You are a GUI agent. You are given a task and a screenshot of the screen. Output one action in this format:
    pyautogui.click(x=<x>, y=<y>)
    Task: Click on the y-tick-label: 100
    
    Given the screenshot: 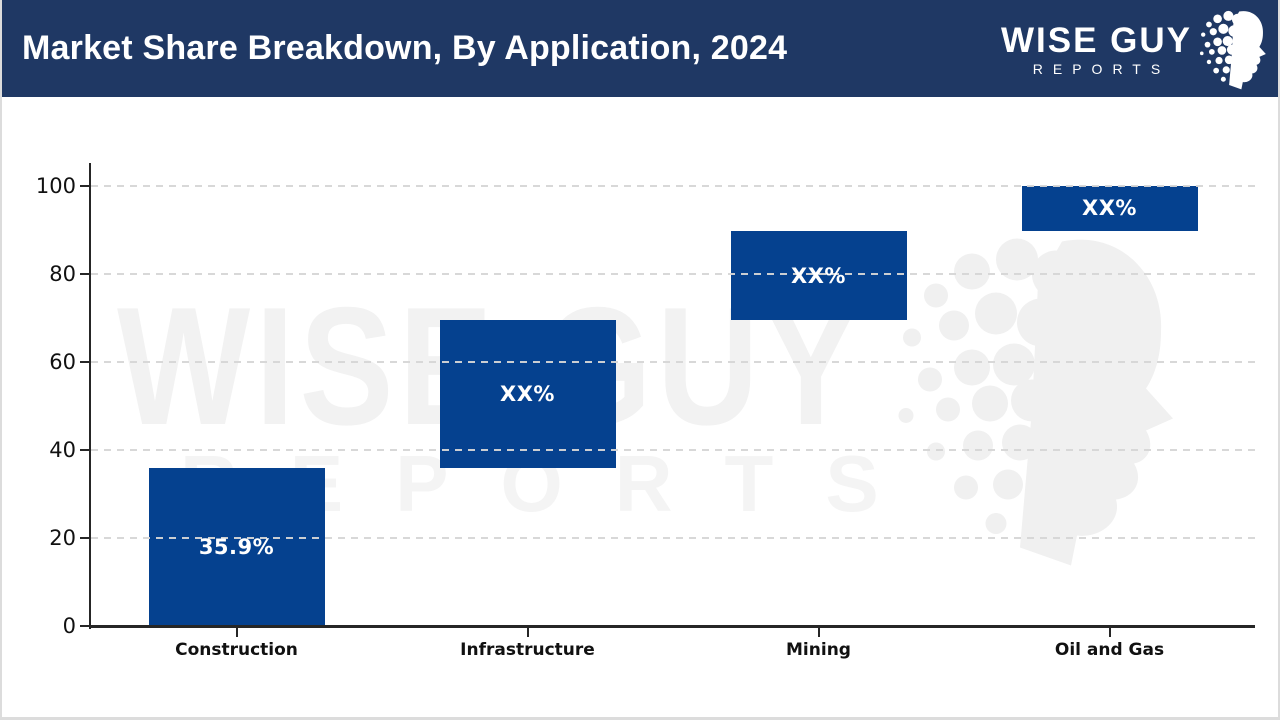 What is the action you would take?
    pyautogui.click(x=55, y=186)
    